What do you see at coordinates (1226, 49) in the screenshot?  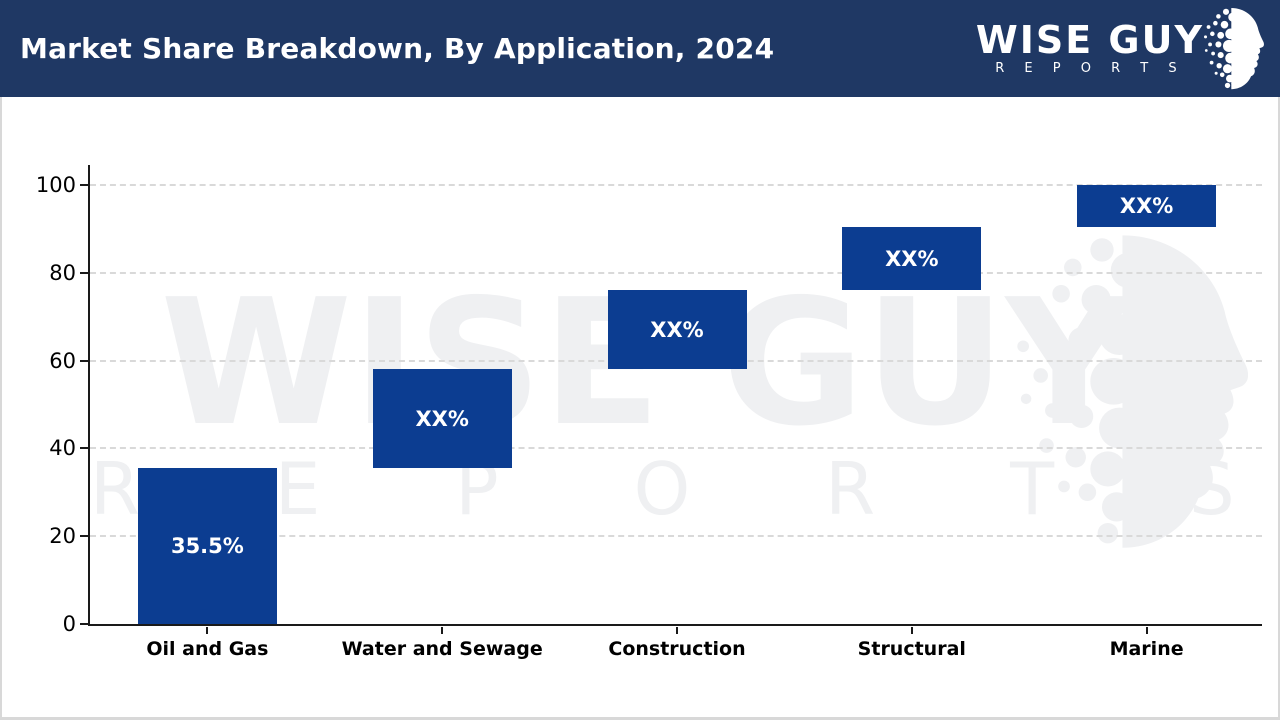 I see `wiseguy-head-icon` at bounding box center [1226, 49].